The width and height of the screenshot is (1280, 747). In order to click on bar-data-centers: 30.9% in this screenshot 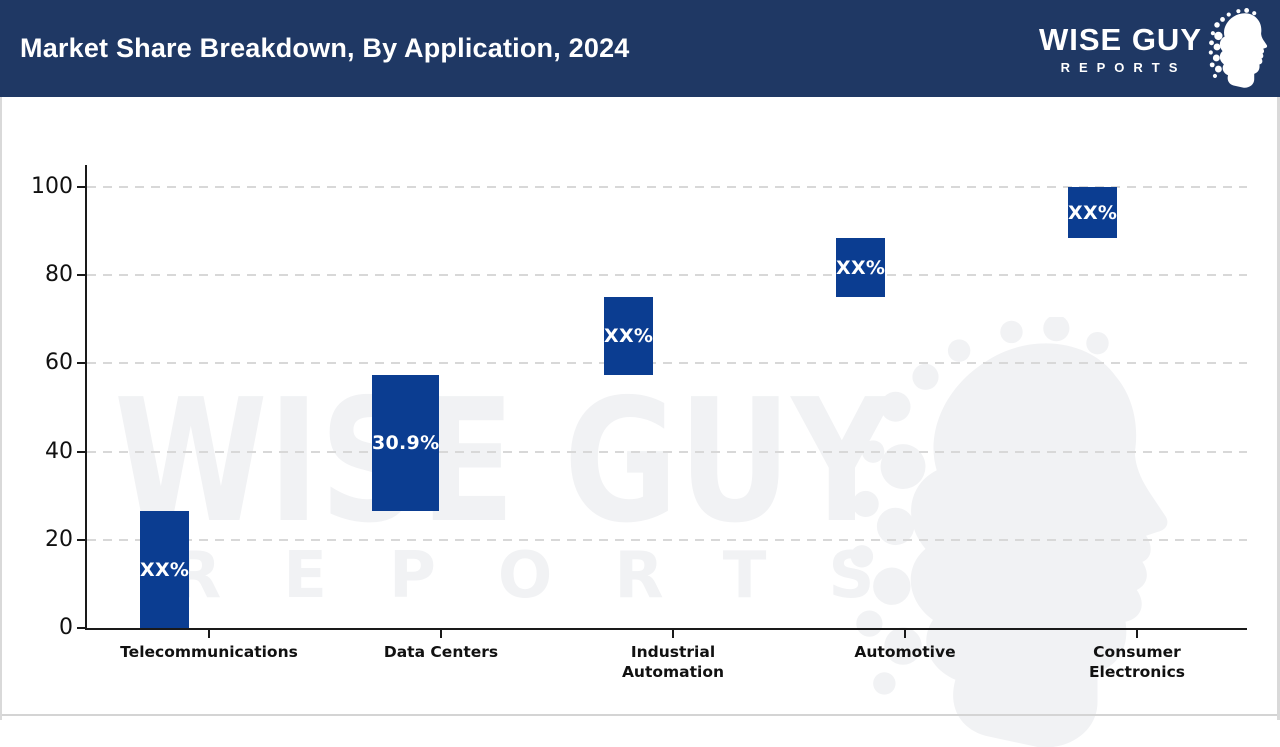, I will do `click(406, 443)`.